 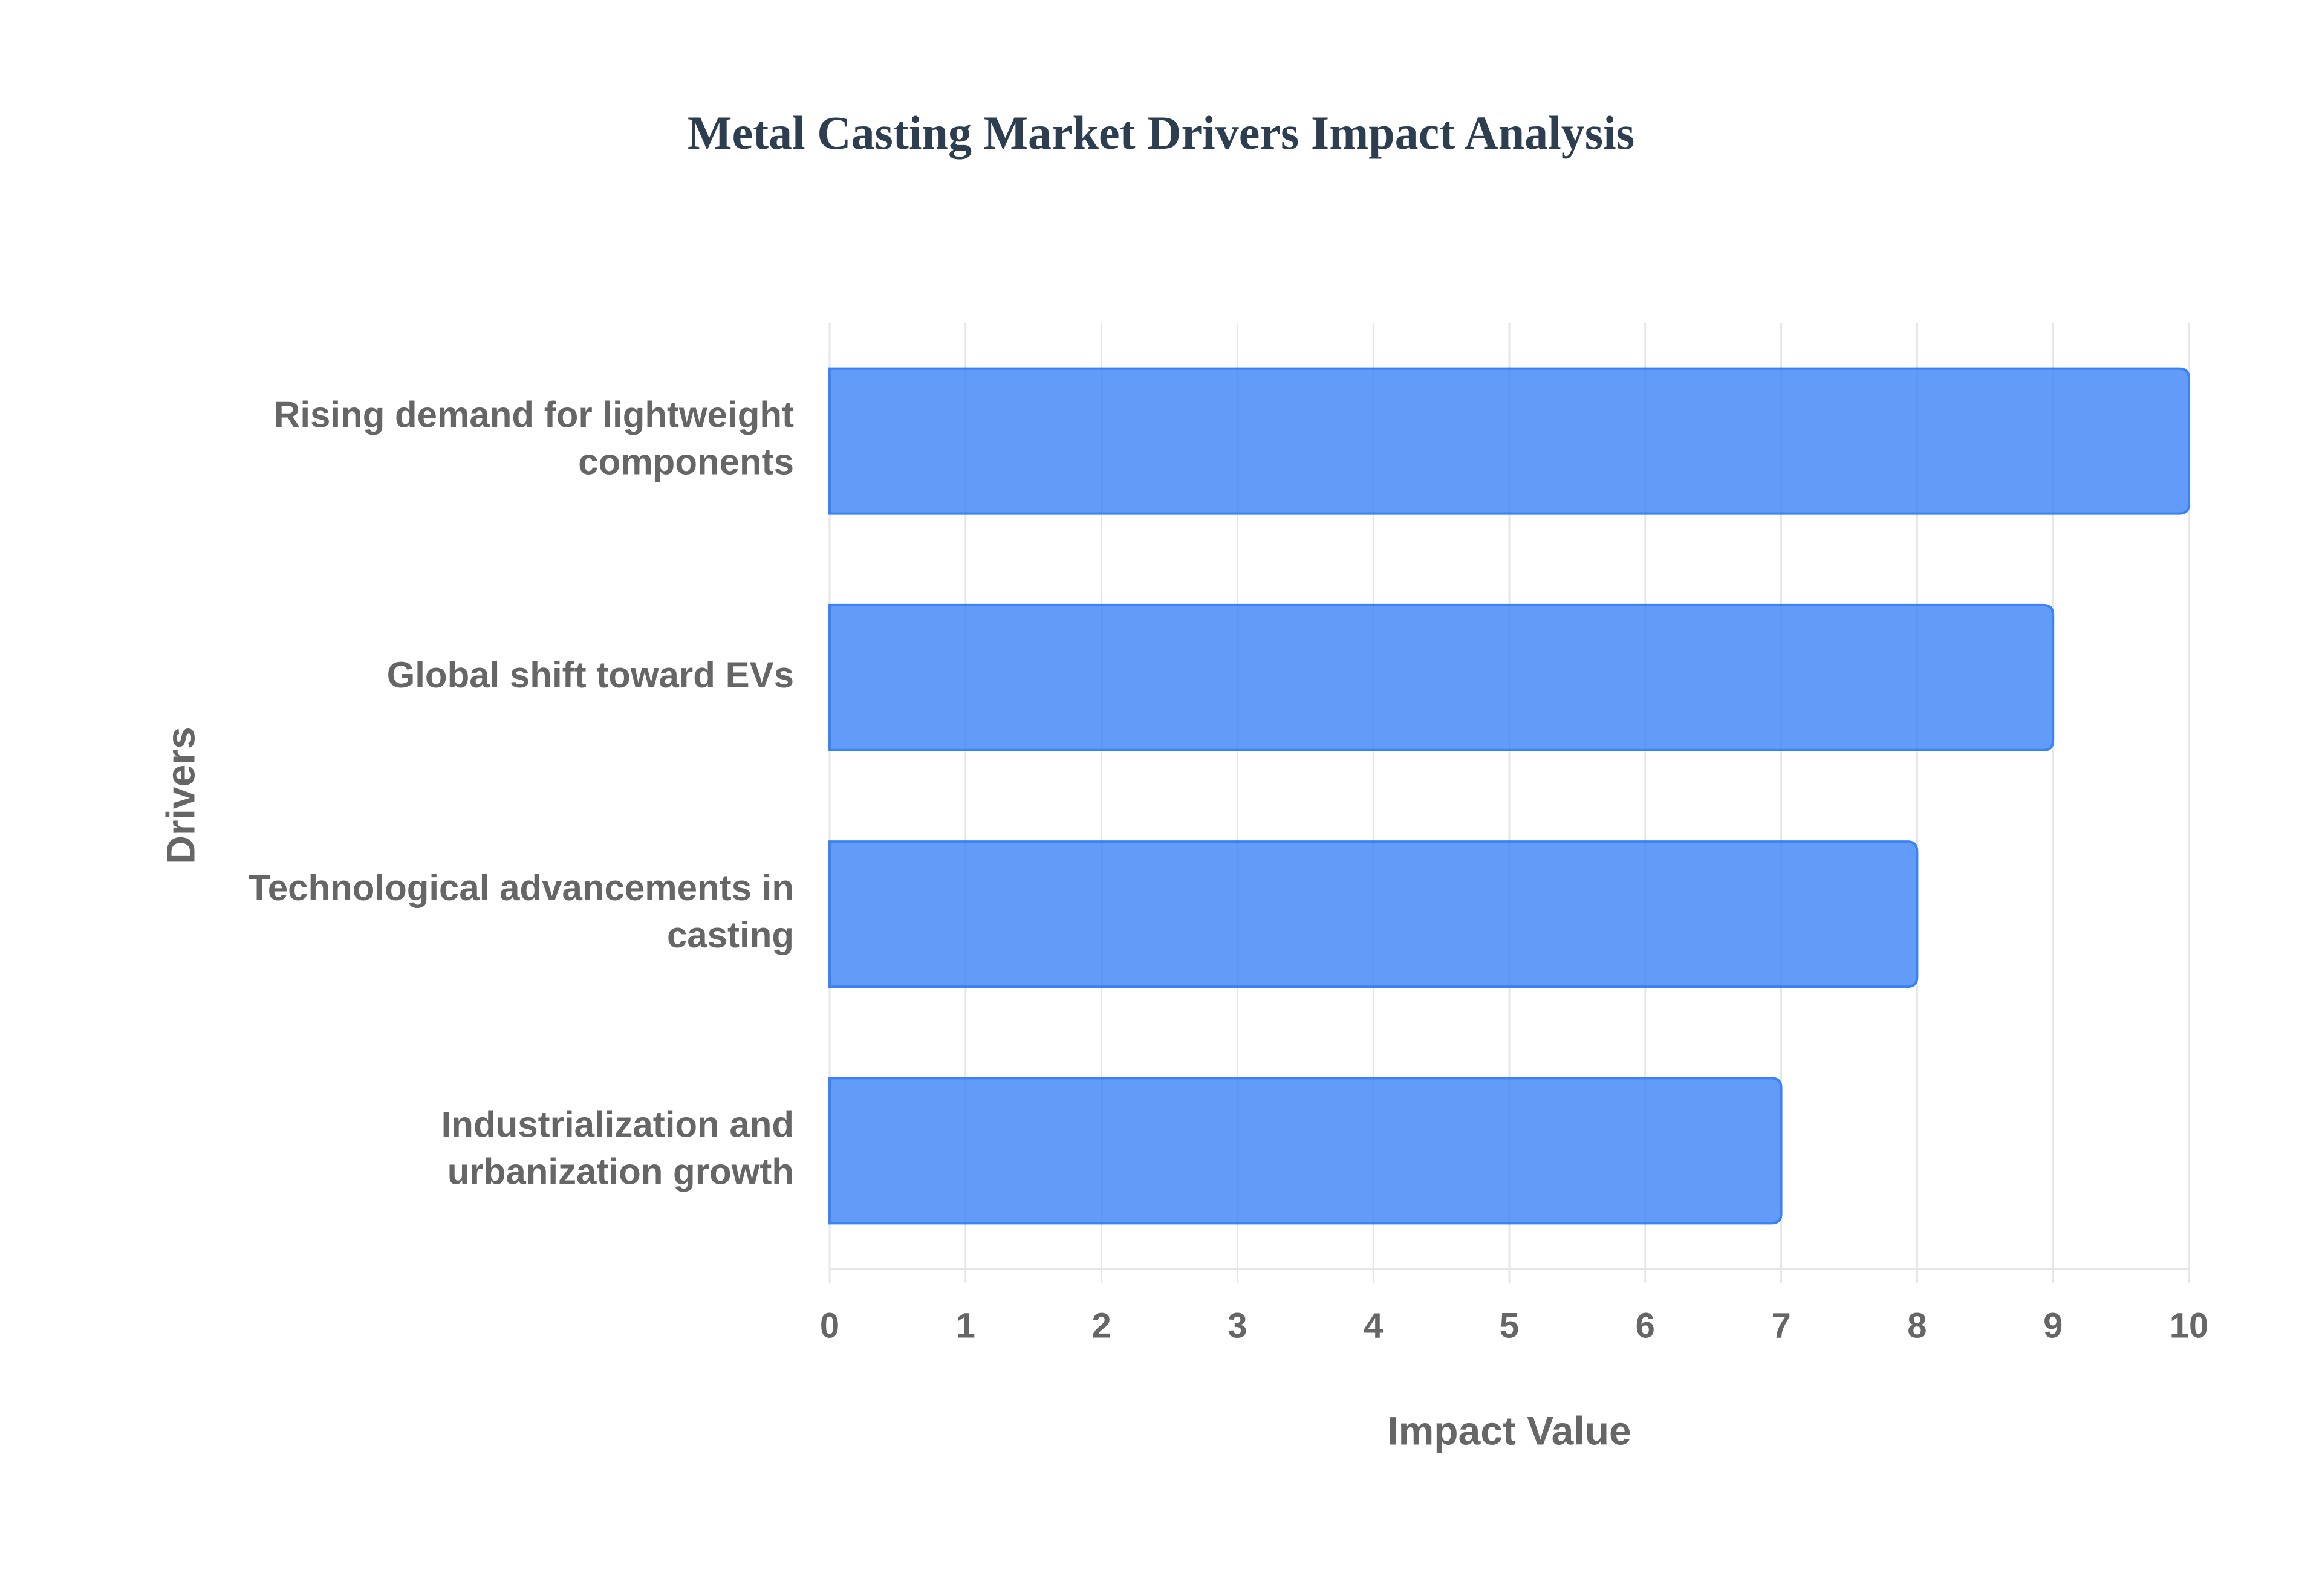 What do you see at coordinates (617, 1148) in the screenshot?
I see `y-tick-label: Industrialization and urbanization growth` at bounding box center [617, 1148].